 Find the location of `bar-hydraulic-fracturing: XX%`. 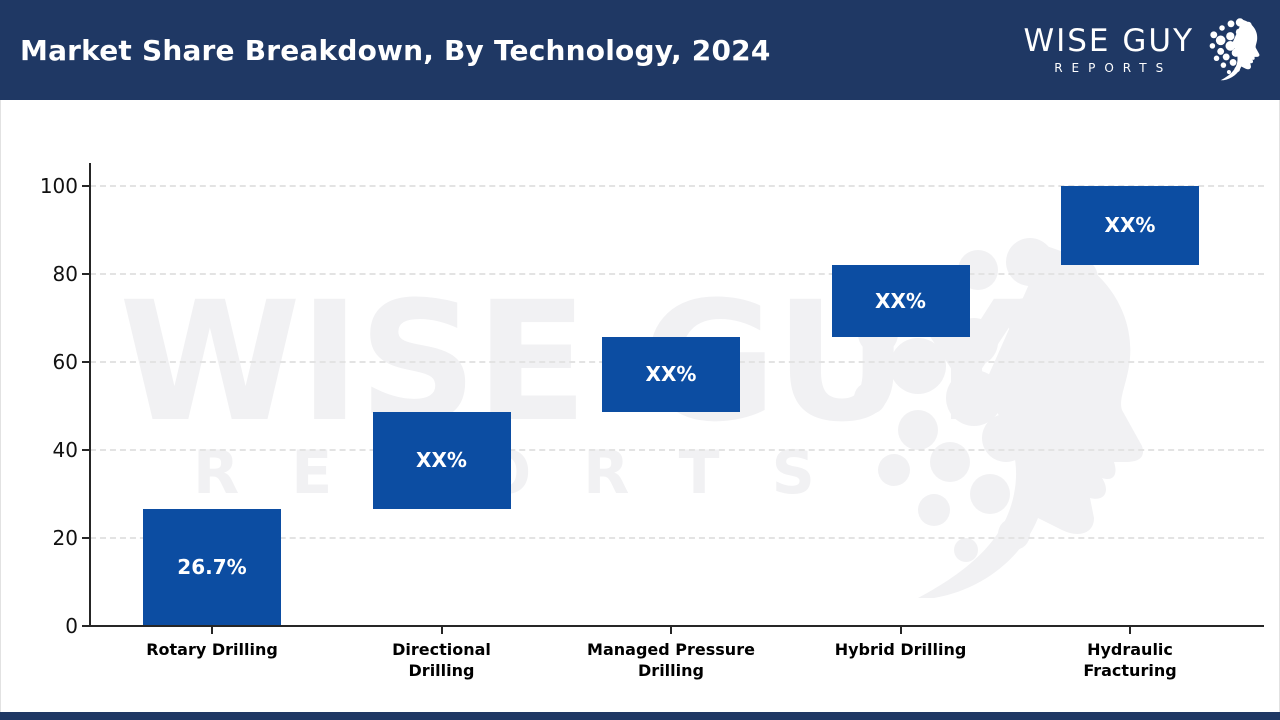

bar-hydraulic-fracturing: XX% is located at coordinates (1130, 225).